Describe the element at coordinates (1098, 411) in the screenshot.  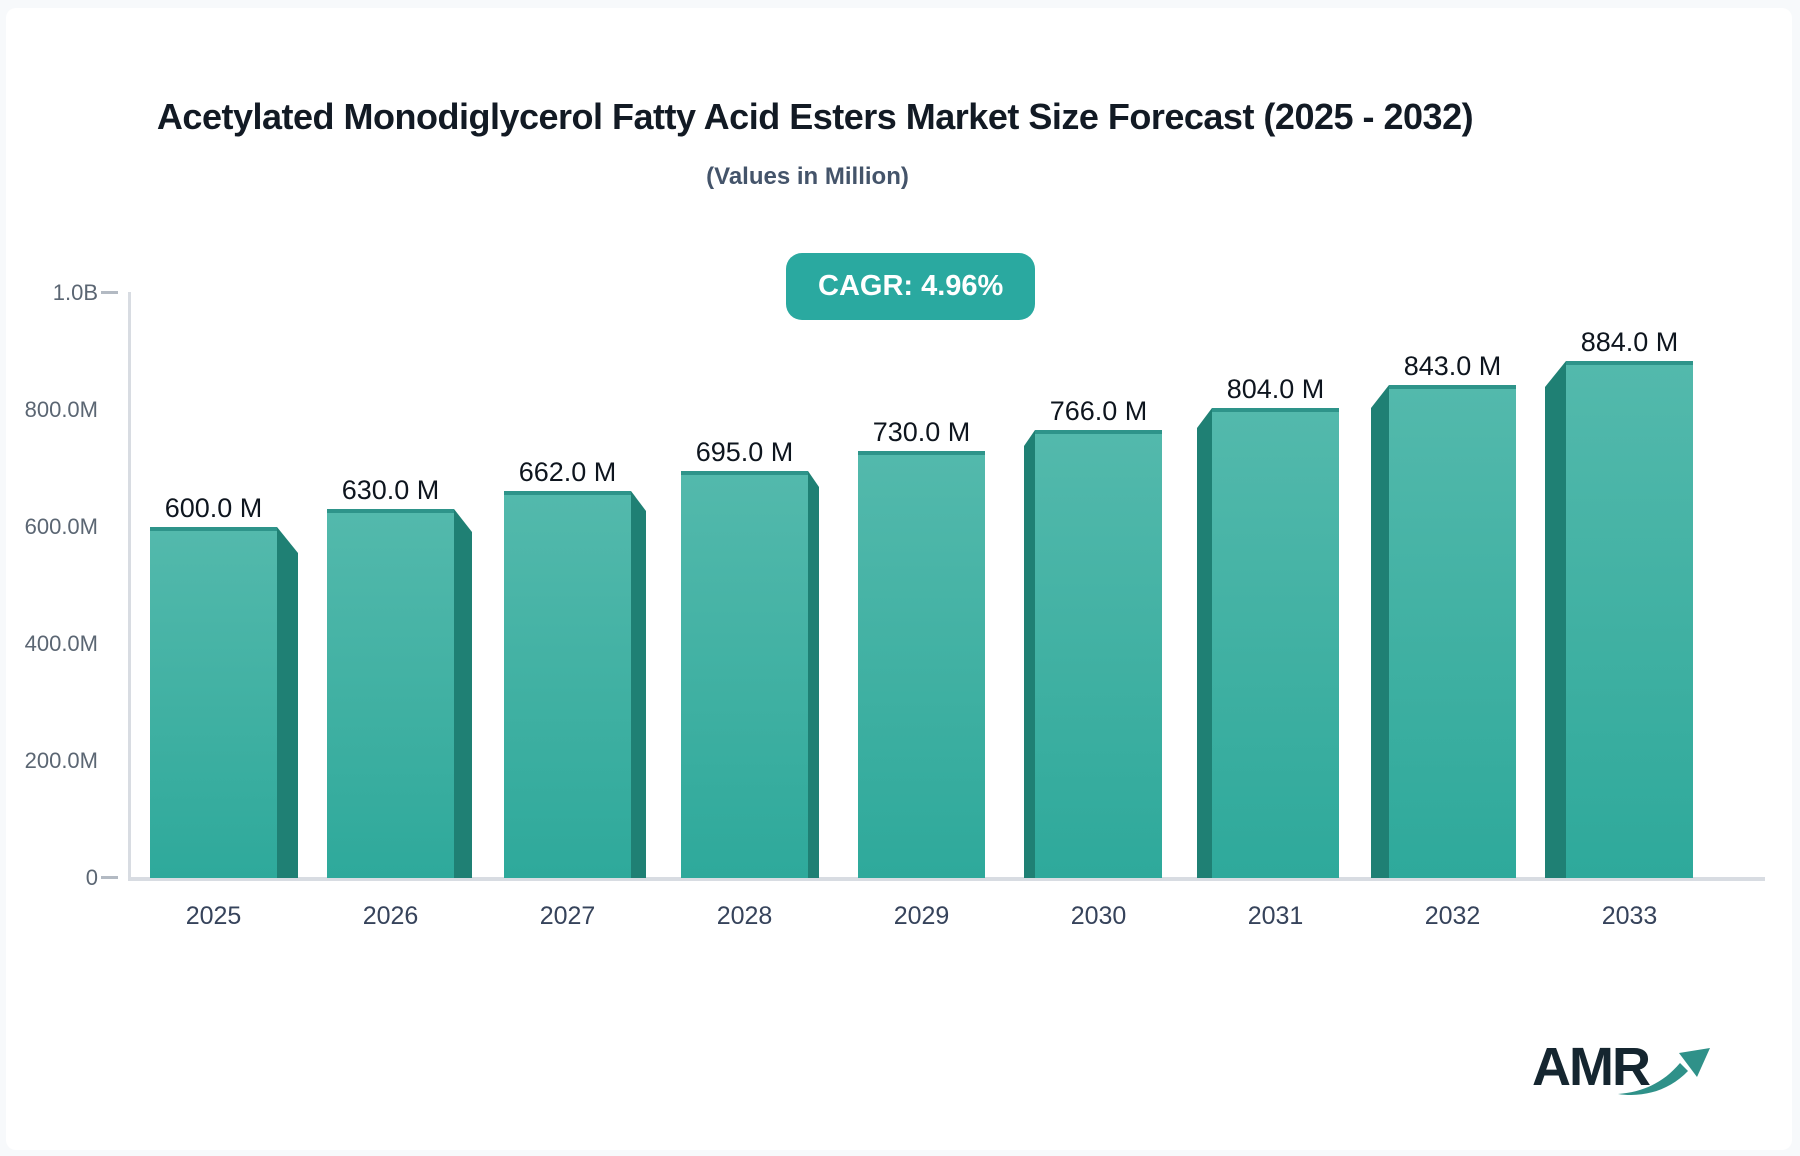
I see `value-label-2030: 766.0 M` at that location.